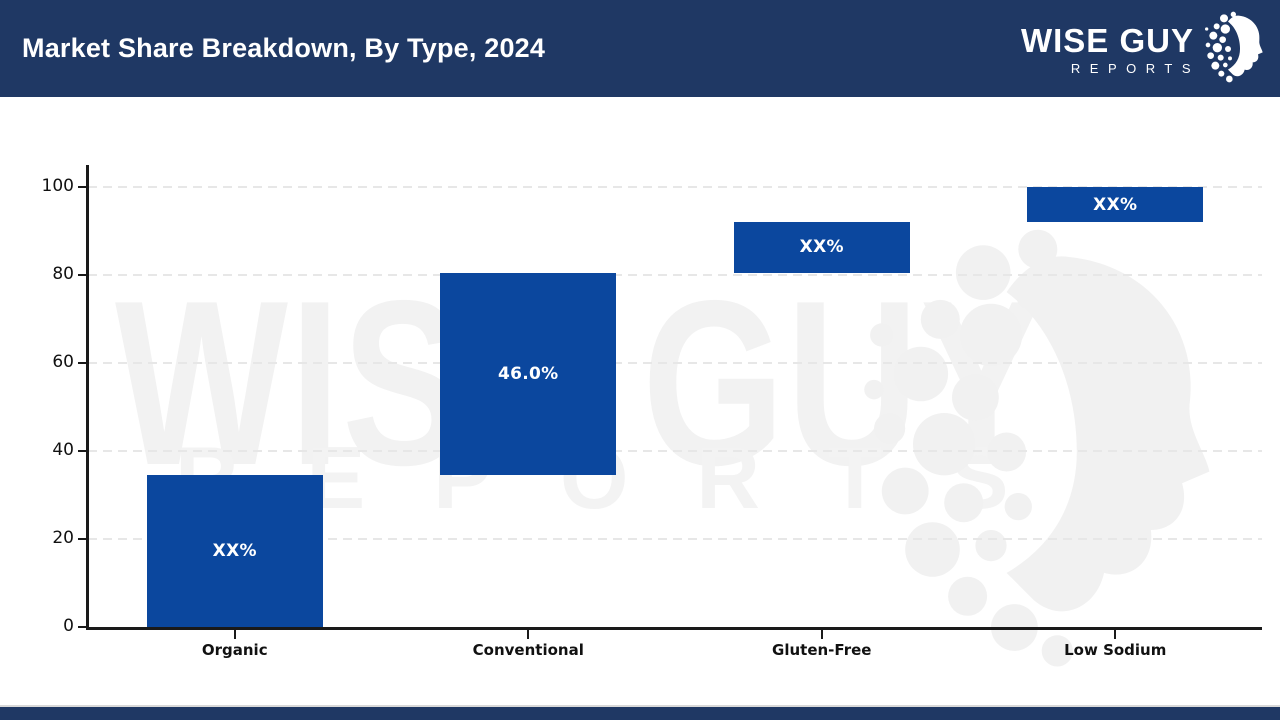 The width and height of the screenshot is (1280, 720). I want to click on y-tick-label-80: 80, so click(63, 274).